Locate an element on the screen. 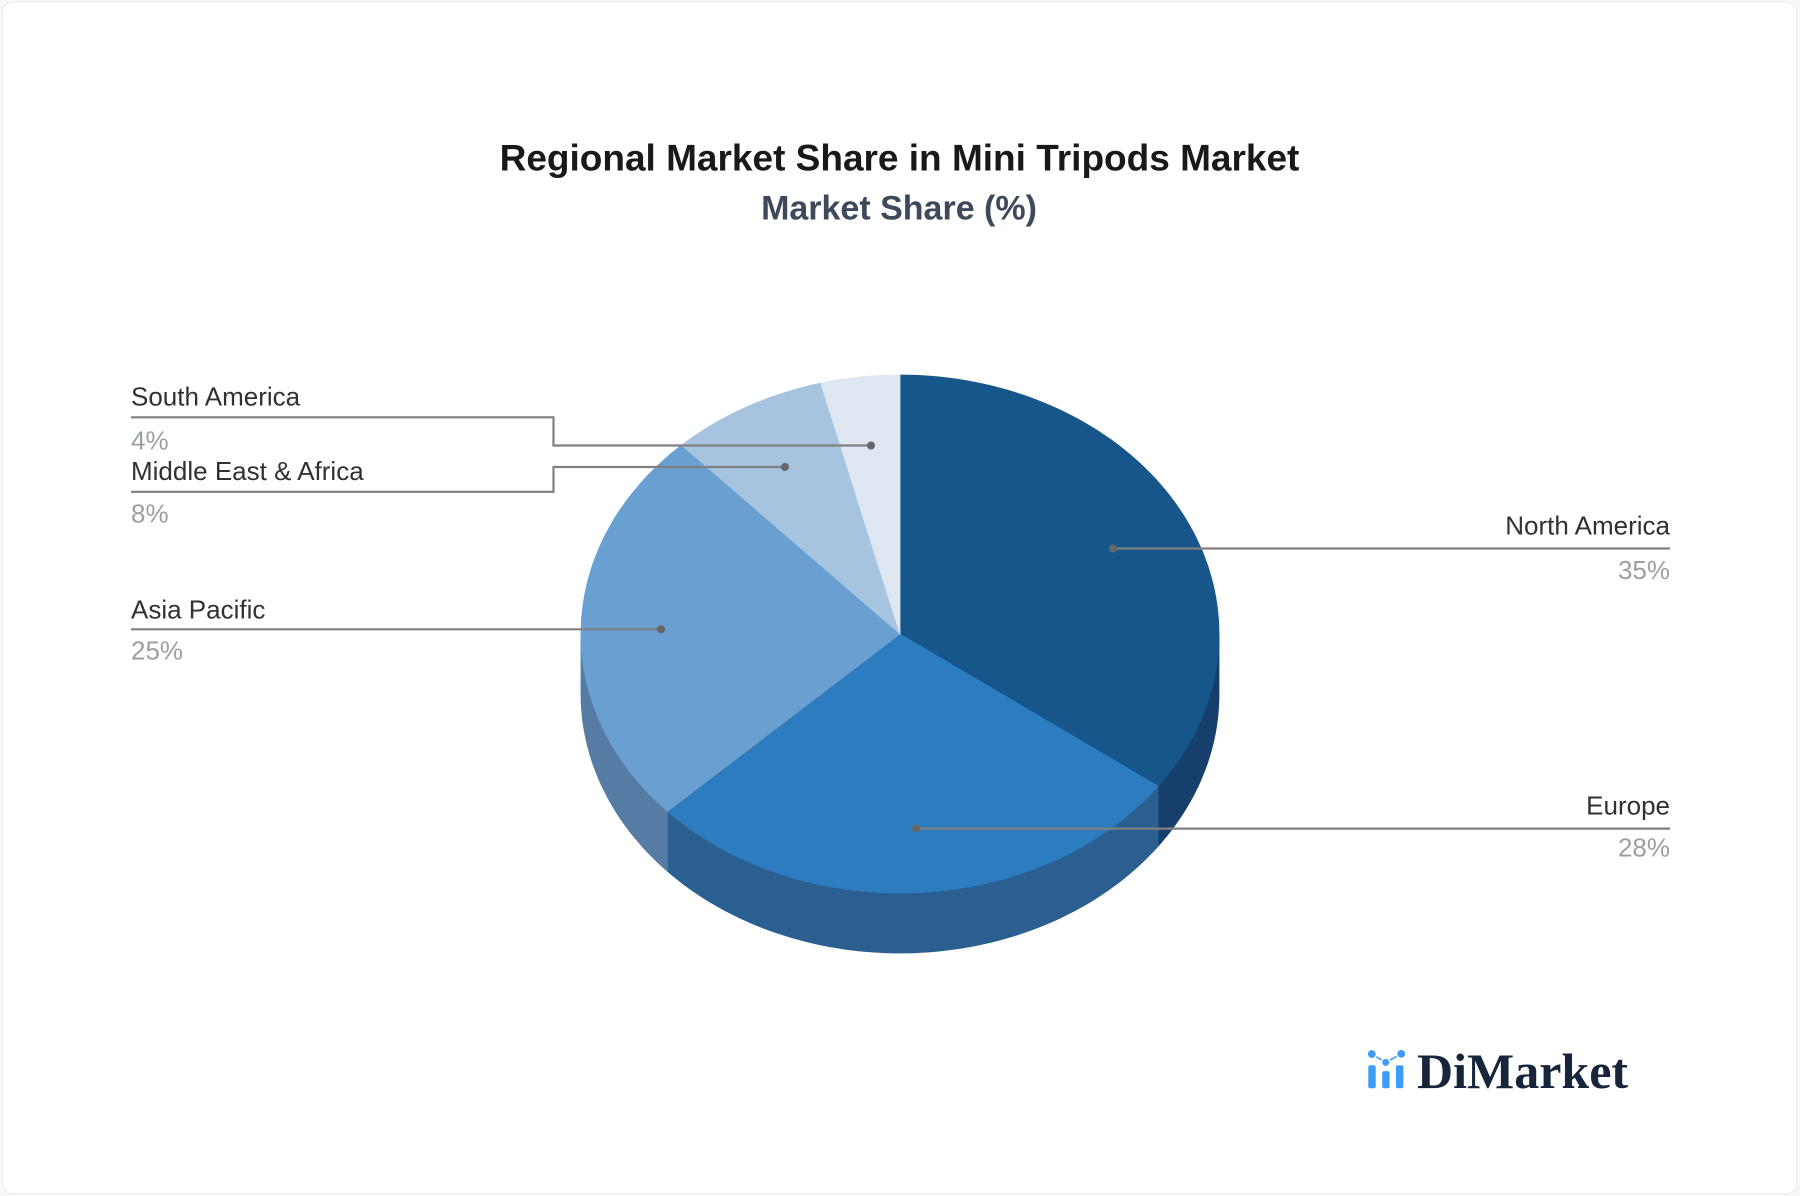 Image resolution: width=1800 pixels, height=1196 pixels. svg-text: DiMarket is located at coordinates (1522, 1071).